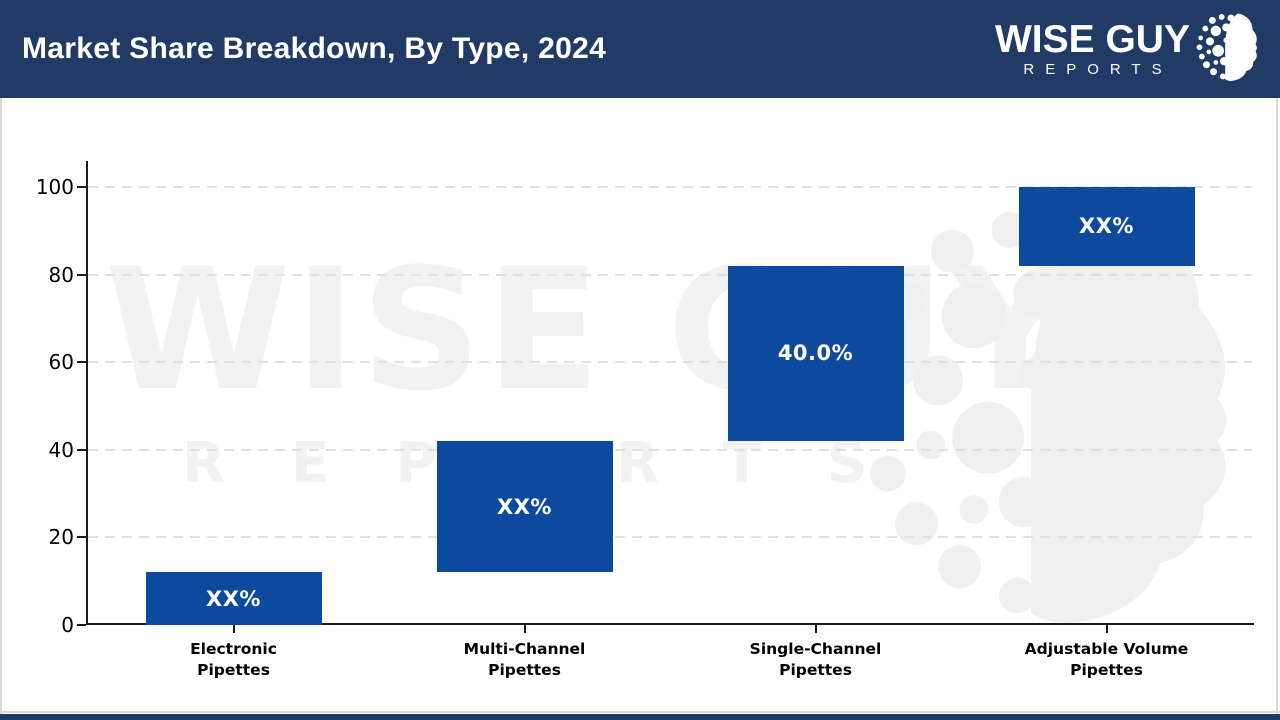  Describe the element at coordinates (54, 187) in the screenshot. I see `y-tick-label: 100` at that location.